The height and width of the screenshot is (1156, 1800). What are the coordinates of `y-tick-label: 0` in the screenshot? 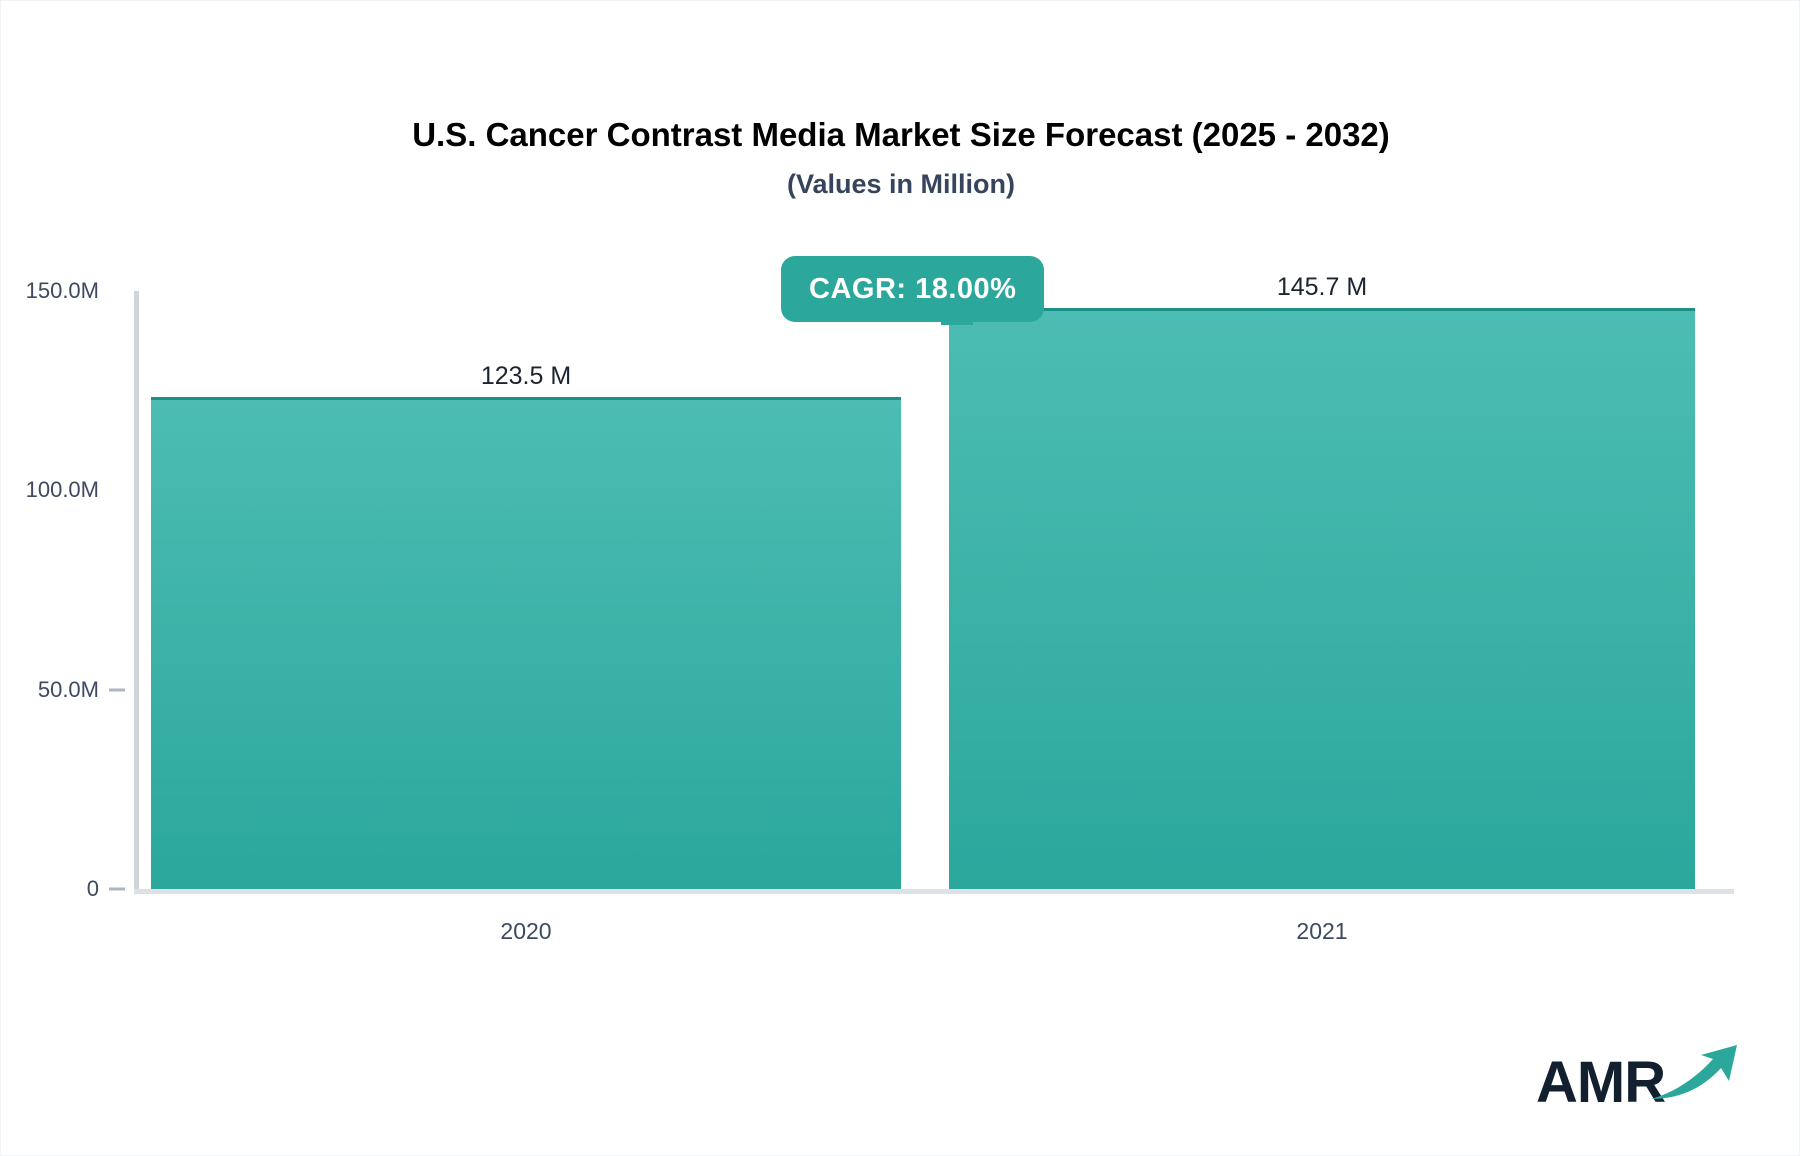 It's located at (92, 888).